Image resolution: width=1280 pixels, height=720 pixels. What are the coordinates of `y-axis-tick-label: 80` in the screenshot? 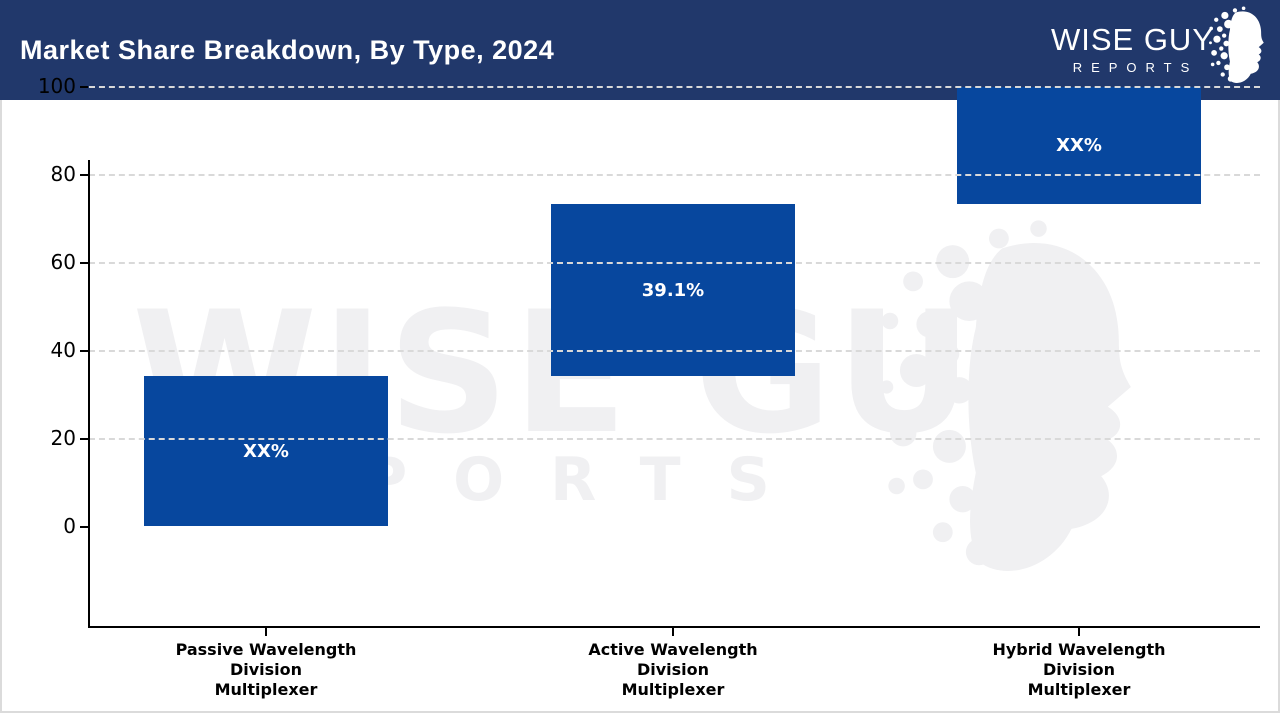 It's located at (63, 173).